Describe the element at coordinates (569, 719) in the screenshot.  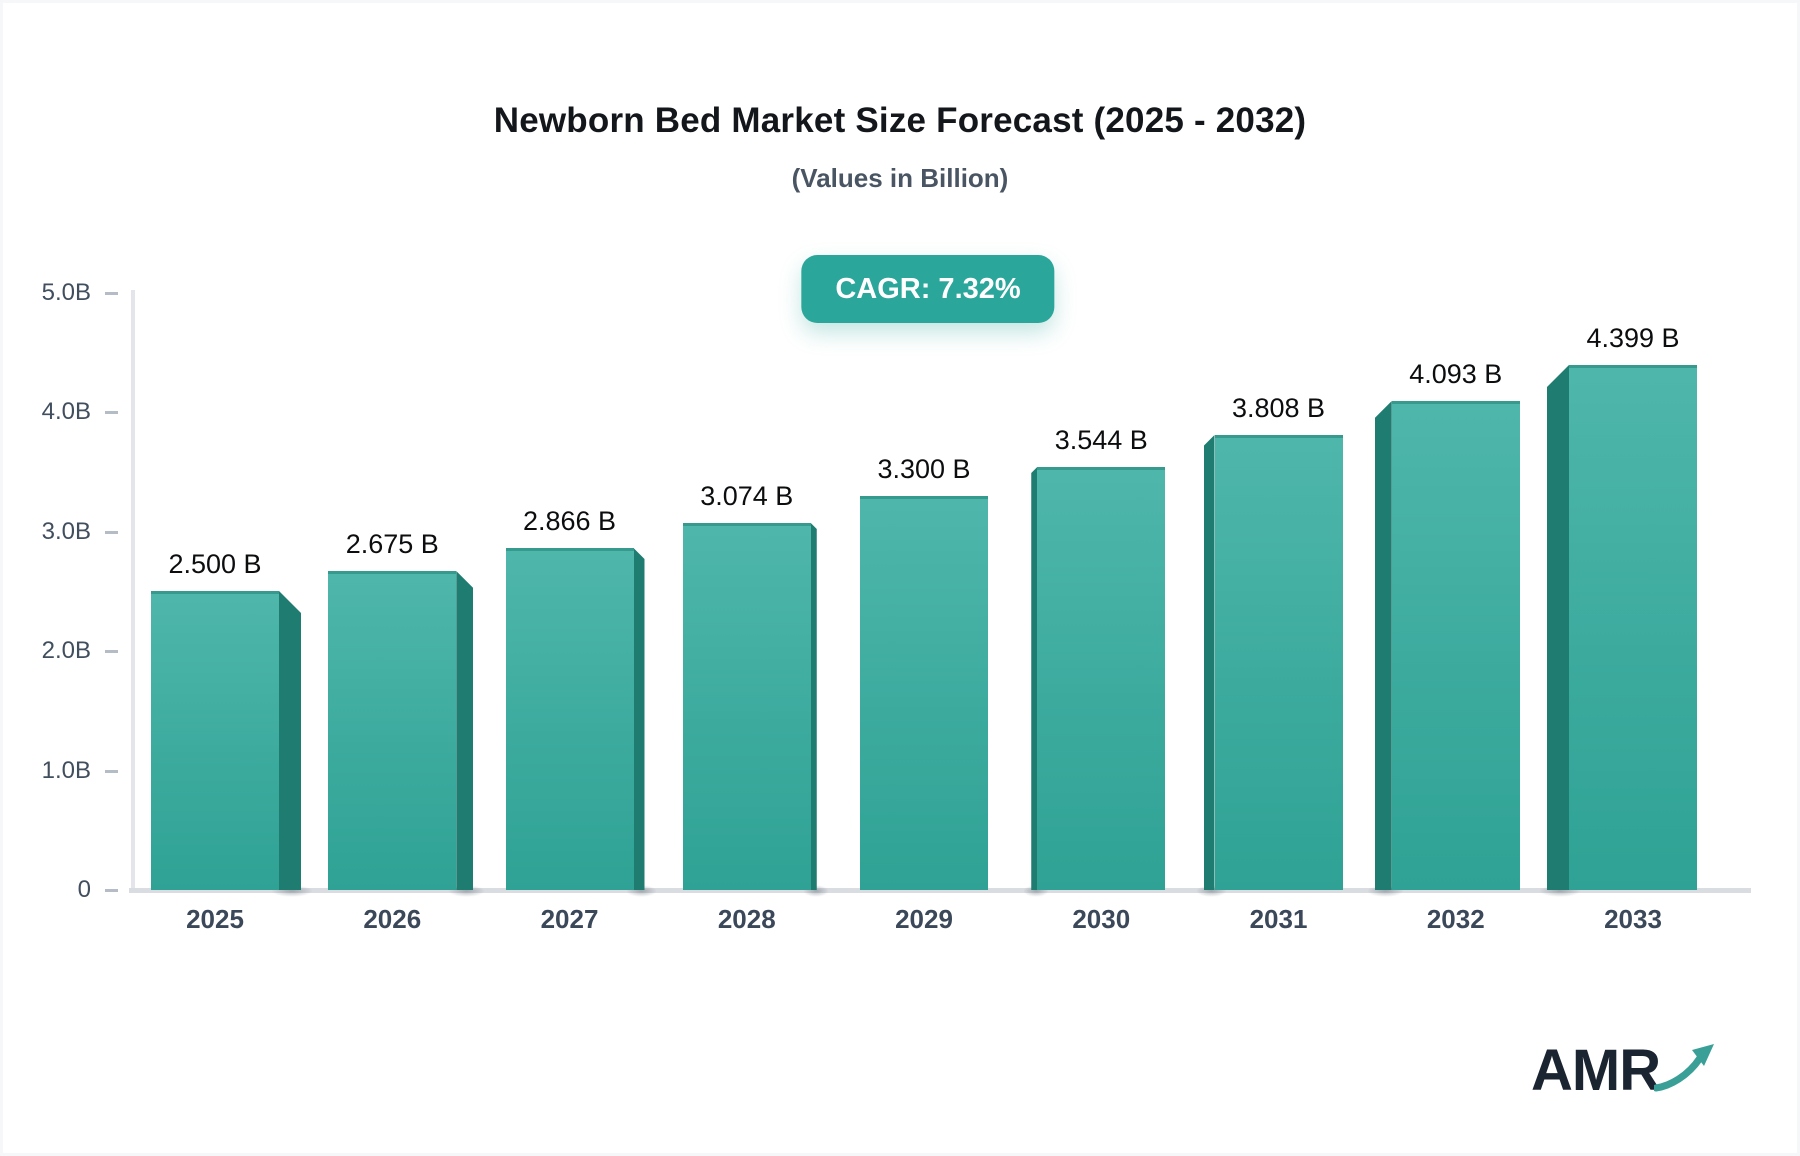
I see `bar-2027` at that location.